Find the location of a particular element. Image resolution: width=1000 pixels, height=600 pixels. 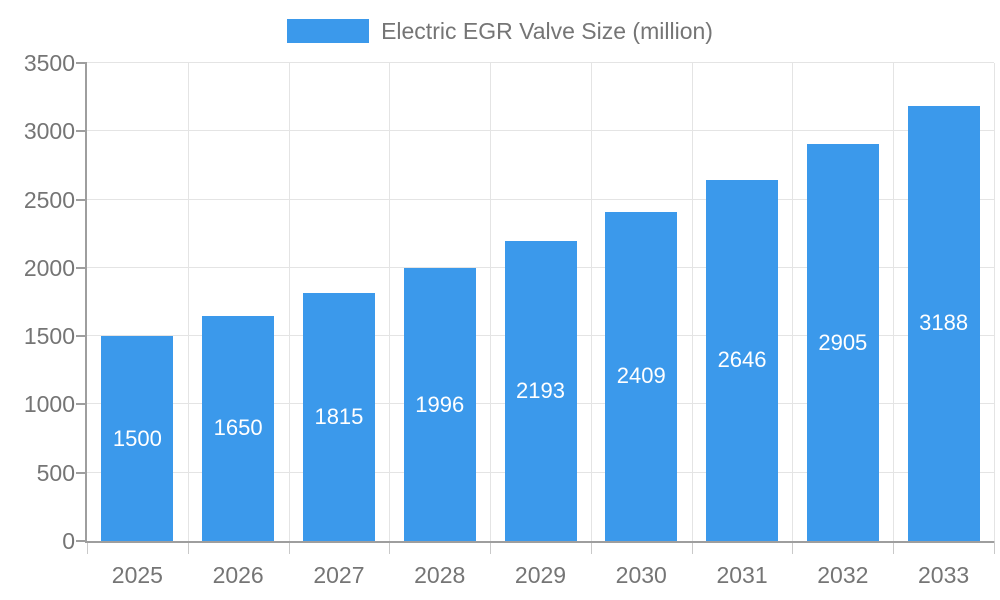

bar-value-label: 2646 is located at coordinates (742, 360).